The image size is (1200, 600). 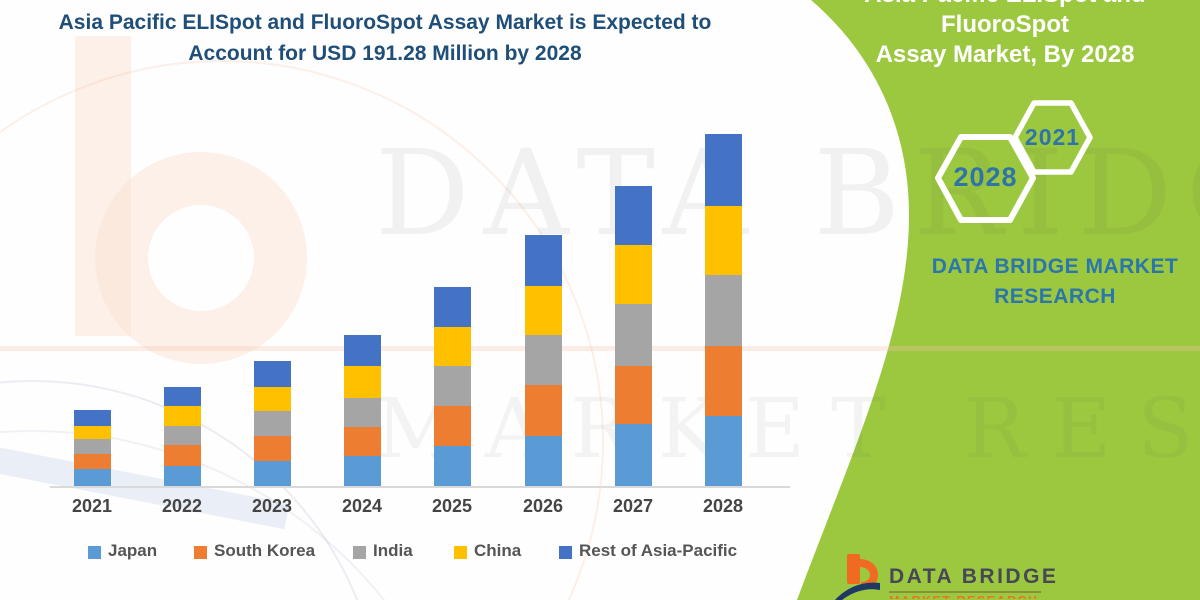 I want to click on logo-swoosh, so click(x=857, y=591).